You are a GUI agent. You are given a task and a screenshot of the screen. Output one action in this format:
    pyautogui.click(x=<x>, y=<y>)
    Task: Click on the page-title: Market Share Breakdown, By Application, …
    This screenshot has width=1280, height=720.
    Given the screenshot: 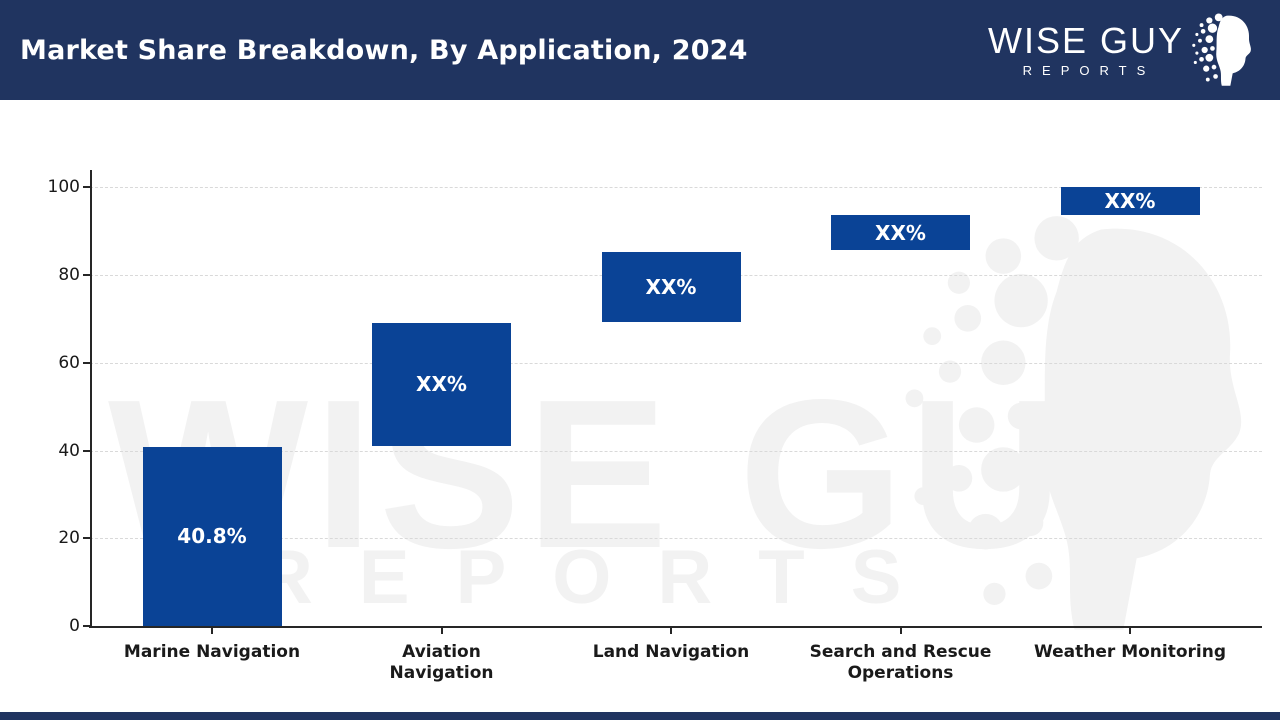 What is the action you would take?
    pyautogui.click(x=384, y=50)
    